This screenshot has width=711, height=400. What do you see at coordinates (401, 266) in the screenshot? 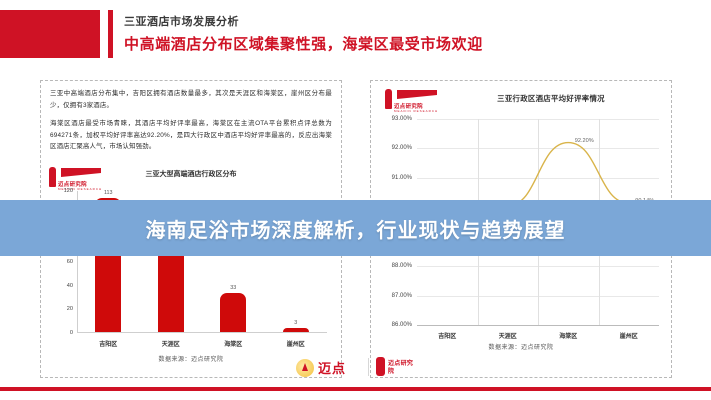
I see `line-chart-y-tick: 88.00%` at bounding box center [401, 266].